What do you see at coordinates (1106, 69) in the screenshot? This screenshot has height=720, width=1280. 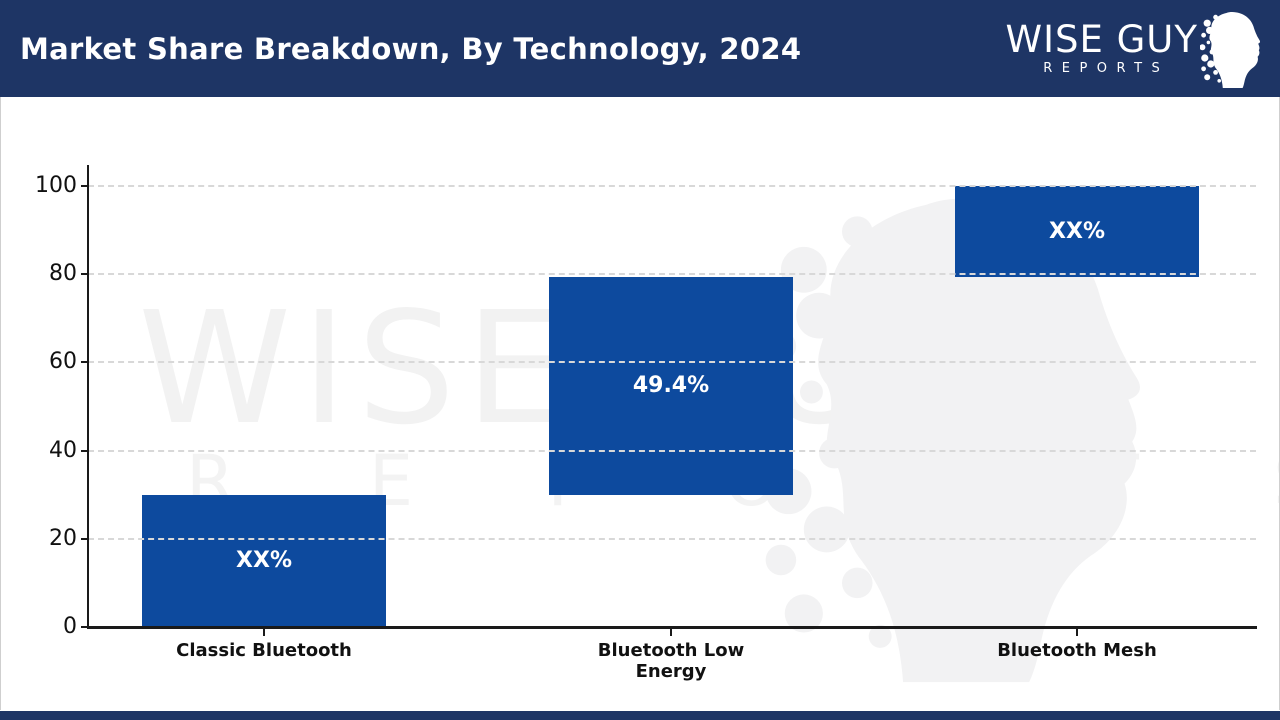 I see `logo-subtext: REPORTS` at bounding box center [1106, 69].